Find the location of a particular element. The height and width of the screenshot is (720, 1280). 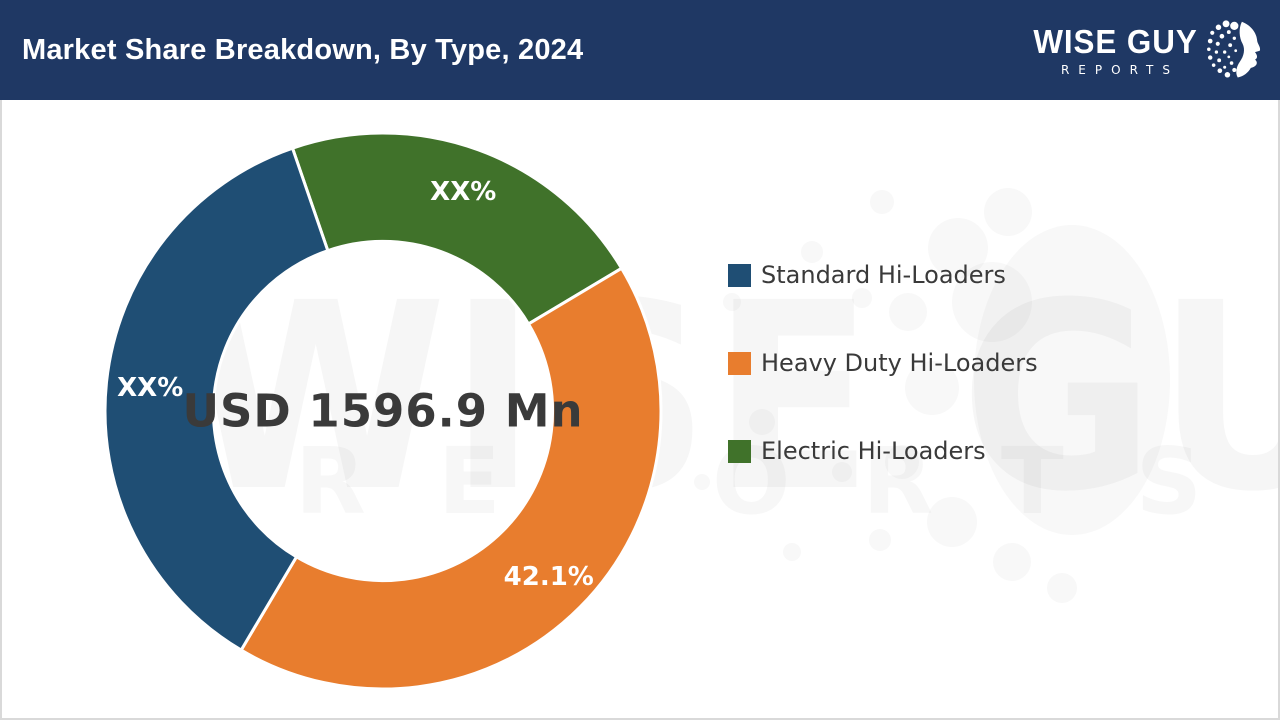

logo-brand-subtitle: REPORTS is located at coordinates (1119, 69).